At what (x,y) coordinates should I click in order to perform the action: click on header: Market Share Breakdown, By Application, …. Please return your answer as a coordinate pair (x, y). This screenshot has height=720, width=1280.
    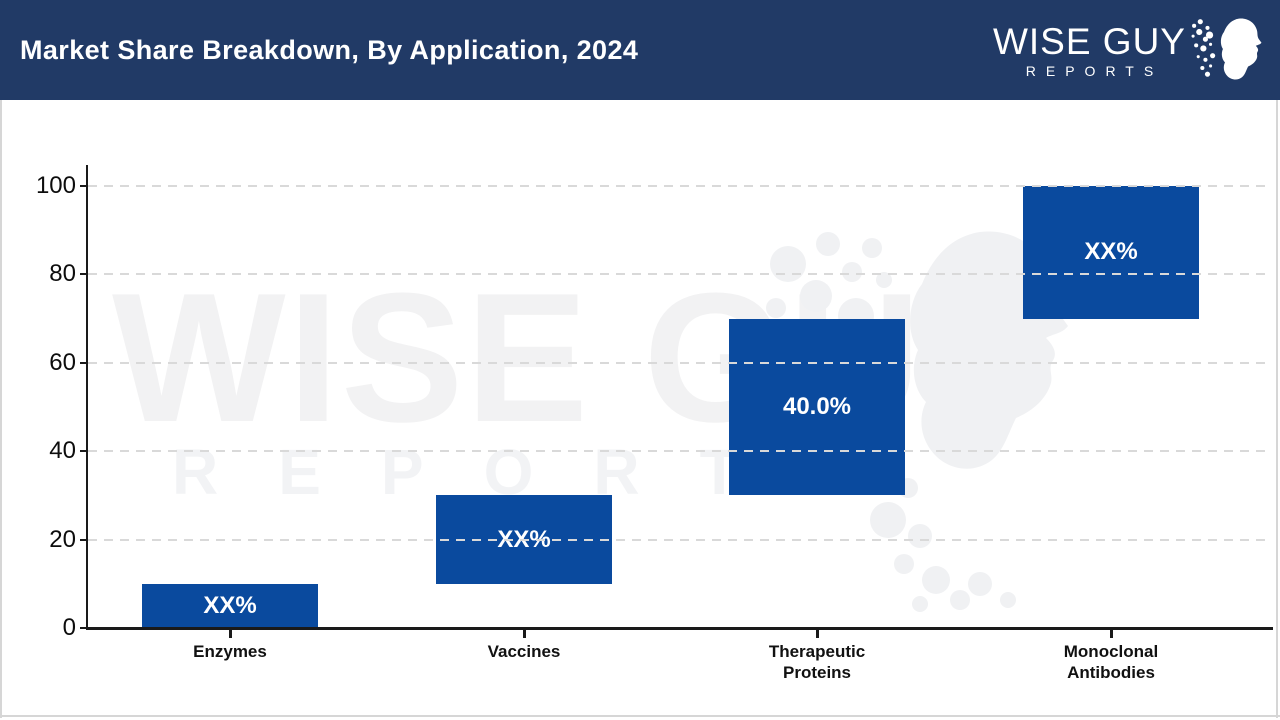
    Looking at the image, I should click on (640, 50).